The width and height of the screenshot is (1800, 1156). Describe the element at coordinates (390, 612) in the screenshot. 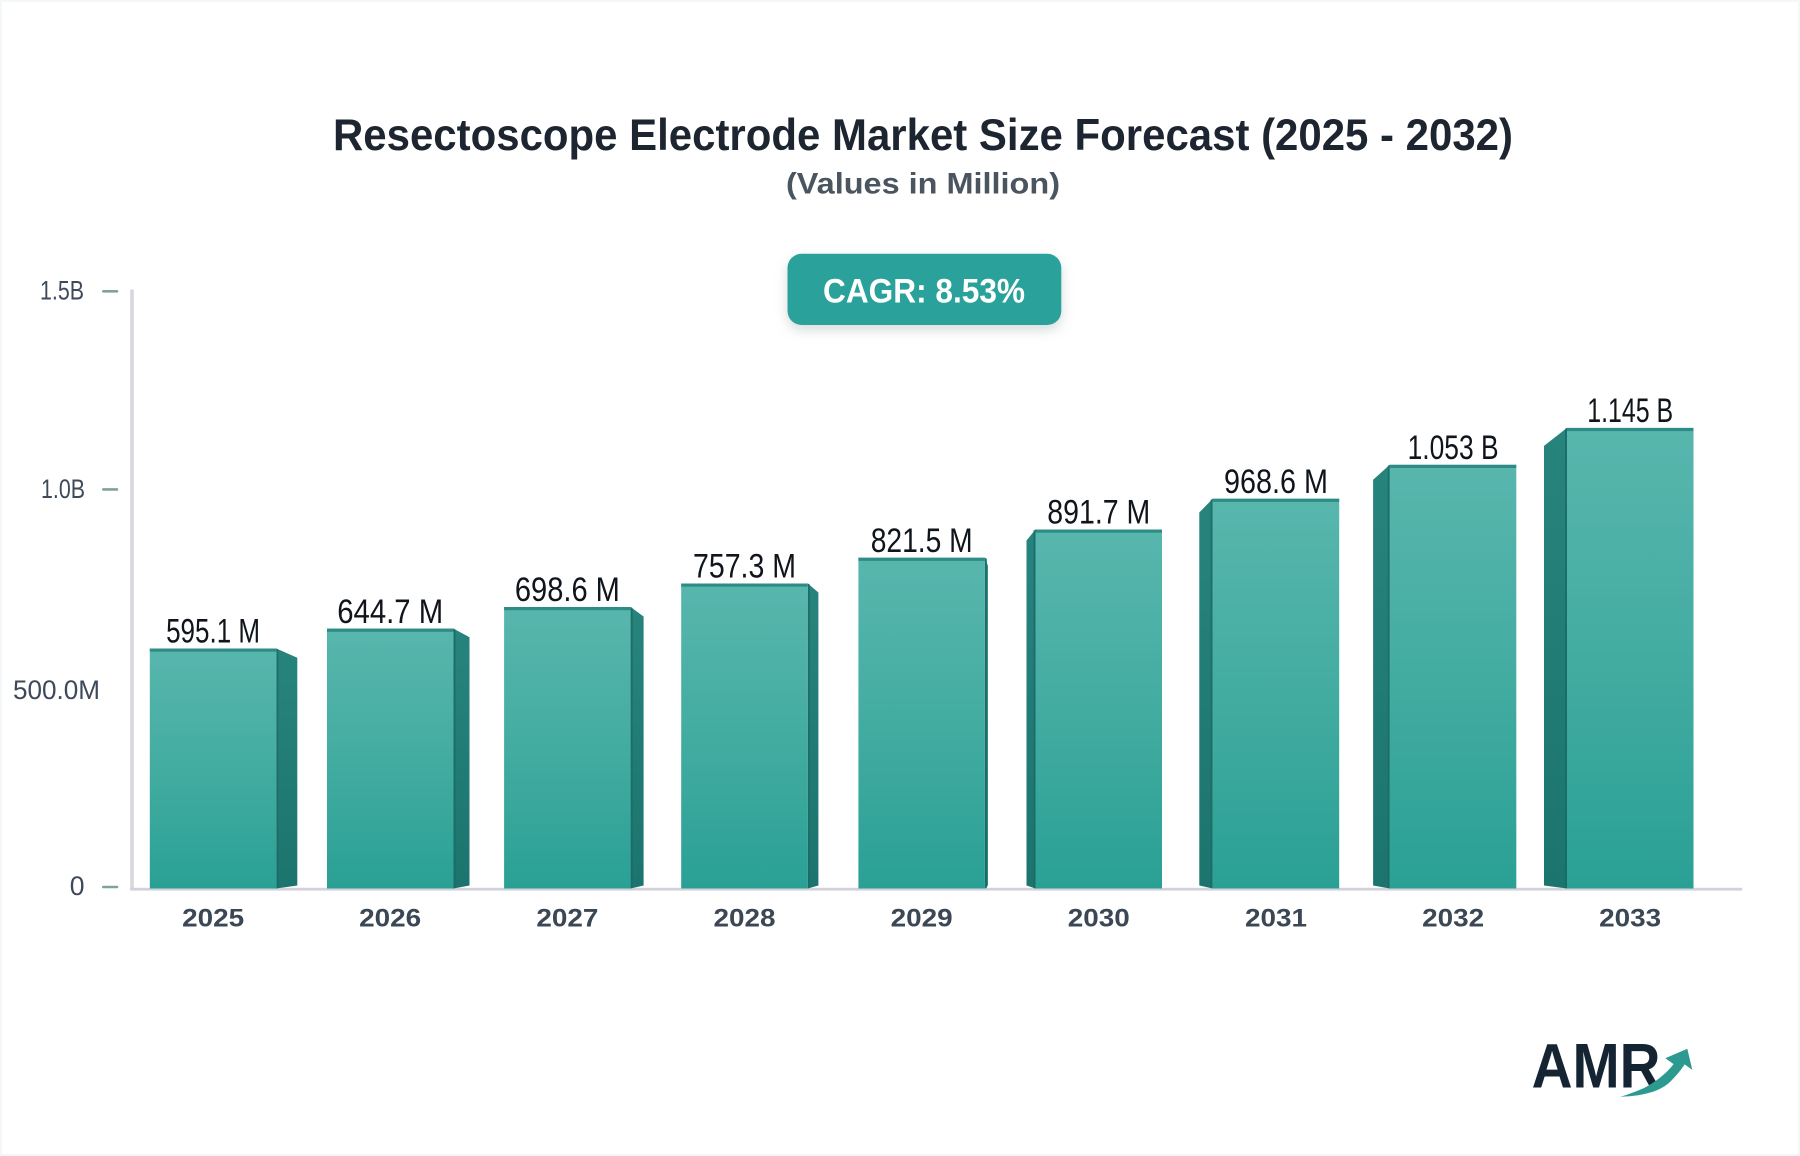

I see `svg-text: 644.7 M` at that location.